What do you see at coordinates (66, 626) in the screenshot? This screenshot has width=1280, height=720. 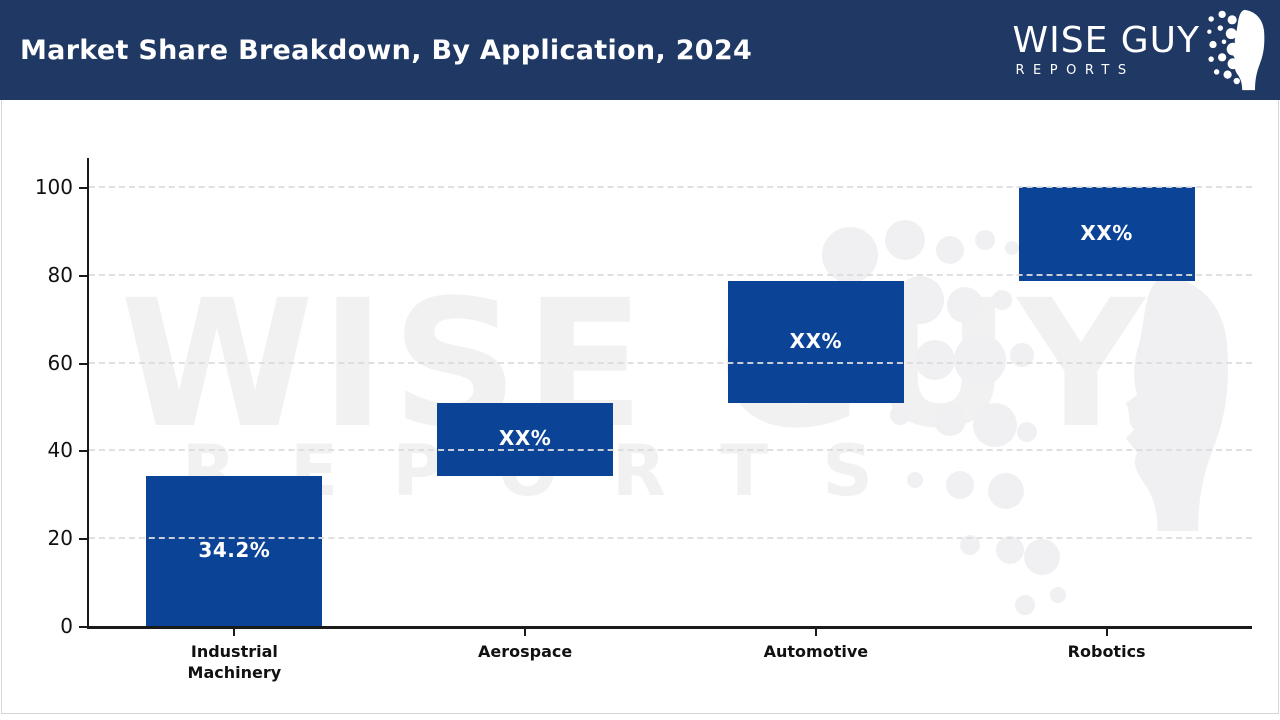 I see `y-tick-label: 0` at bounding box center [66, 626].